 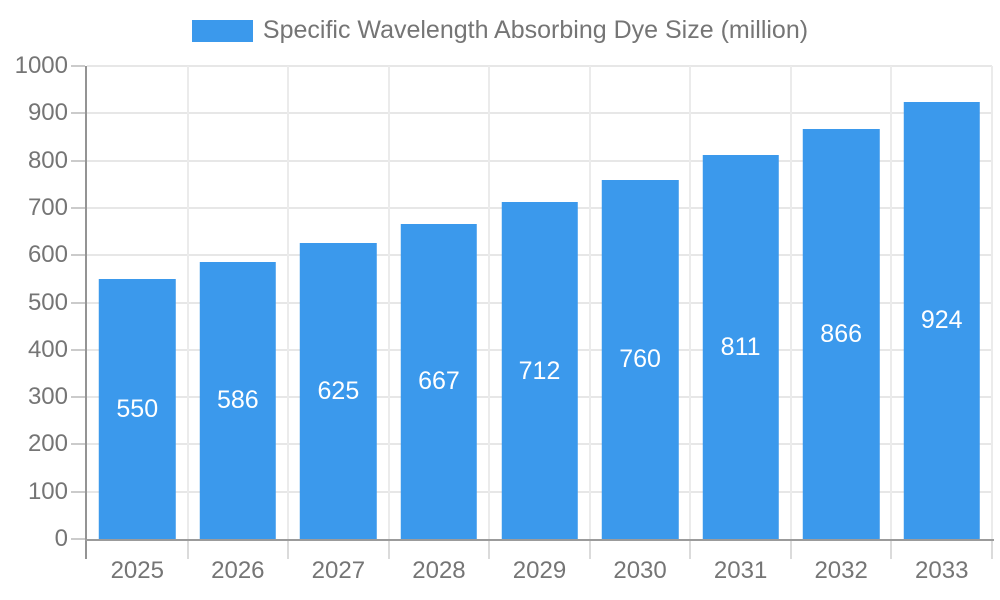 What do you see at coordinates (841, 570) in the screenshot?
I see `x-axis-label: 2032` at bounding box center [841, 570].